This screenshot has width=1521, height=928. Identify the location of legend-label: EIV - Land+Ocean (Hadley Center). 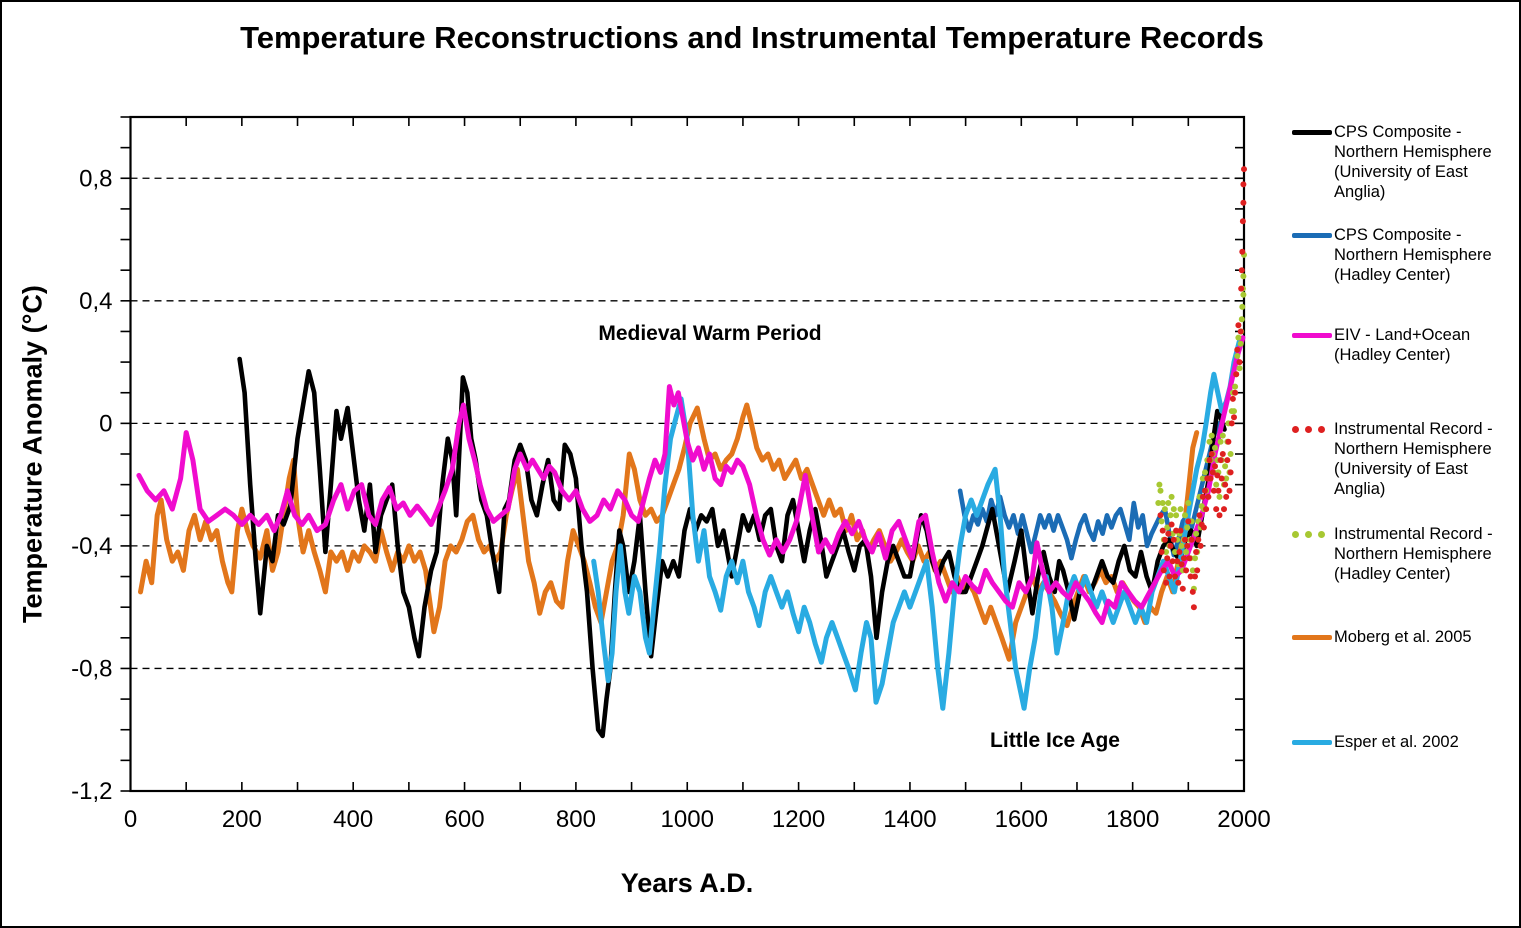
(1402, 345).